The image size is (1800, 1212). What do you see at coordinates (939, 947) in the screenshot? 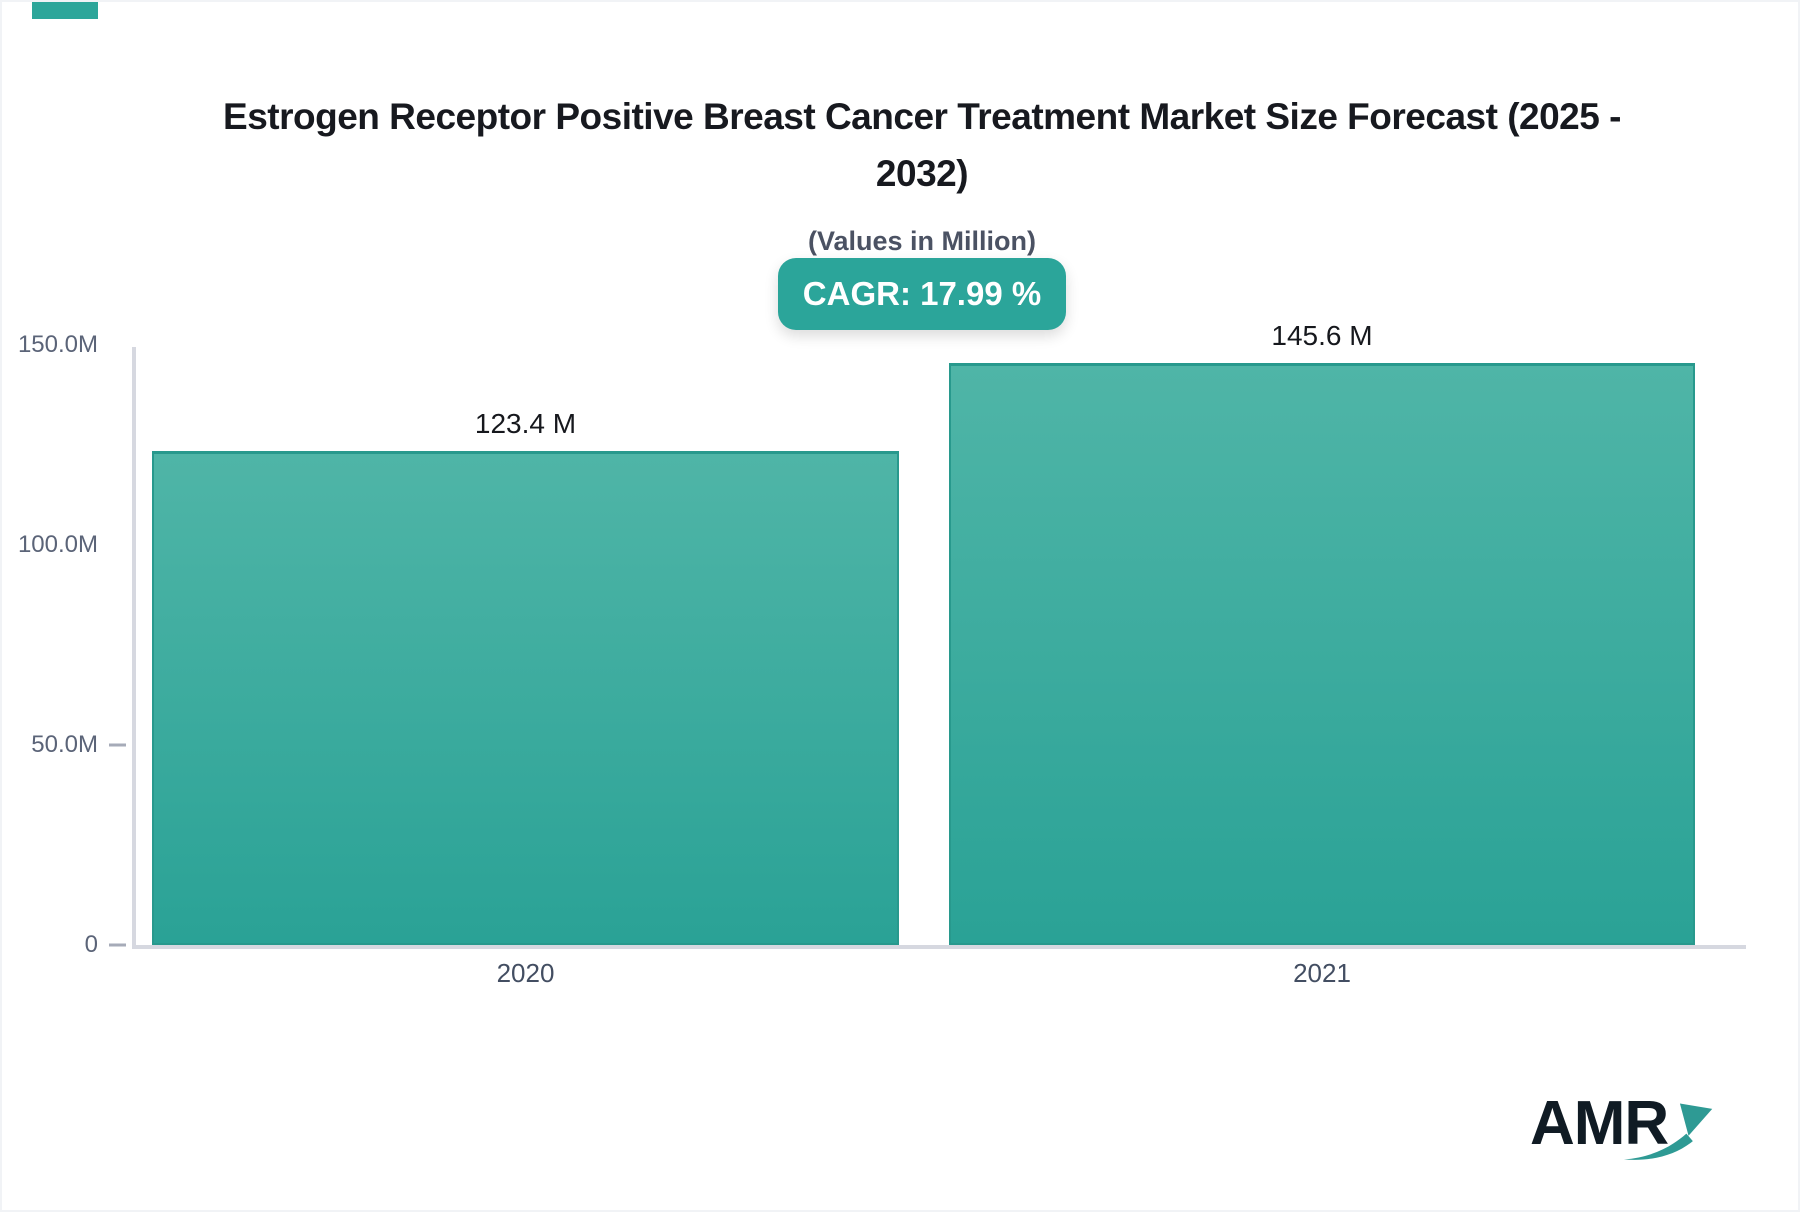
I see `x-axis-line` at bounding box center [939, 947].